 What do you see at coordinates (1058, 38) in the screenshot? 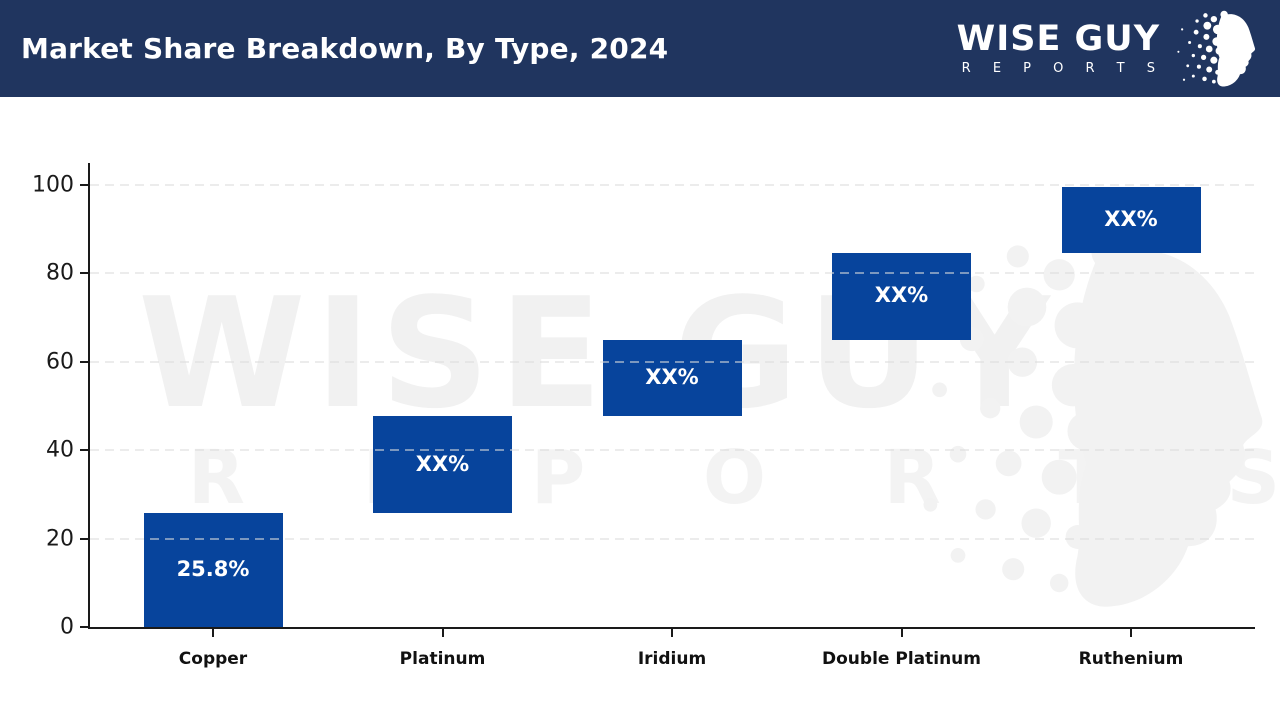
I see `logo-wordmark: WISE GUY` at bounding box center [1058, 38].